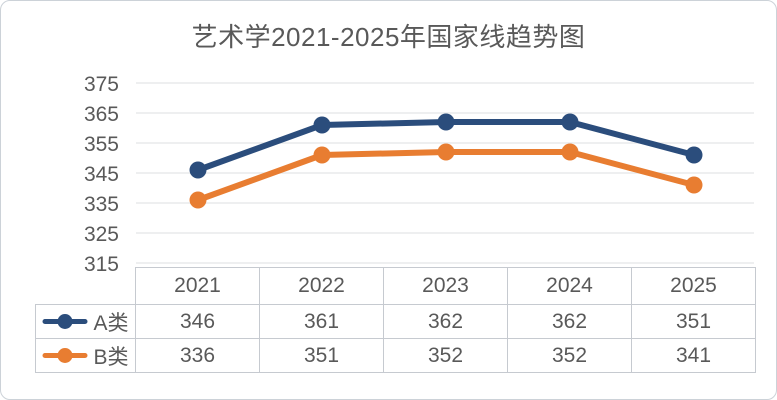 The image size is (777, 400). What do you see at coordinates (101, 84) in the screenshot?
I see `y-axis-label: 375` at bounding box center [101, 84].